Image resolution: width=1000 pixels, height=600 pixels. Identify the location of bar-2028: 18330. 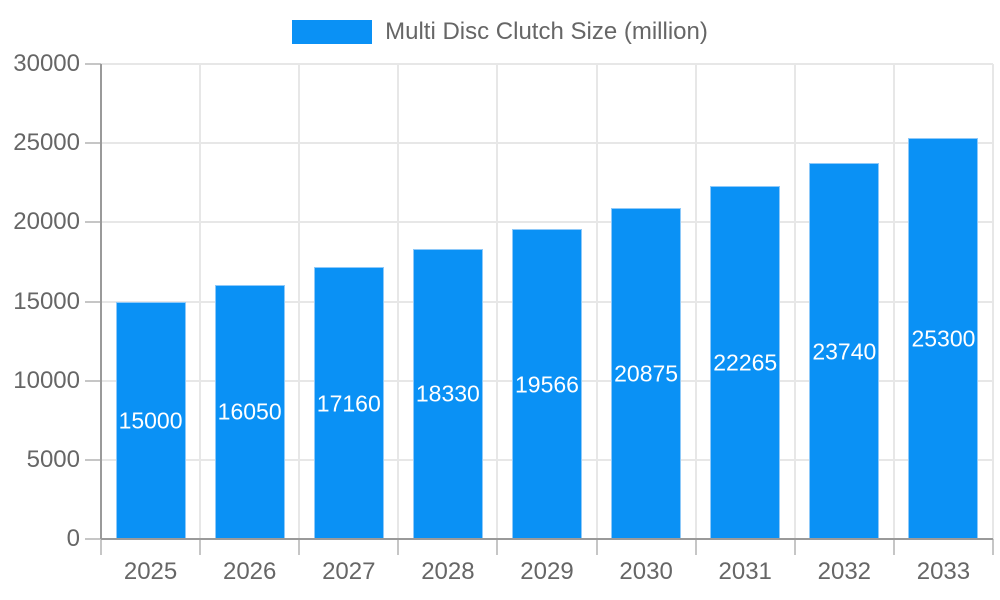
(447, 393).